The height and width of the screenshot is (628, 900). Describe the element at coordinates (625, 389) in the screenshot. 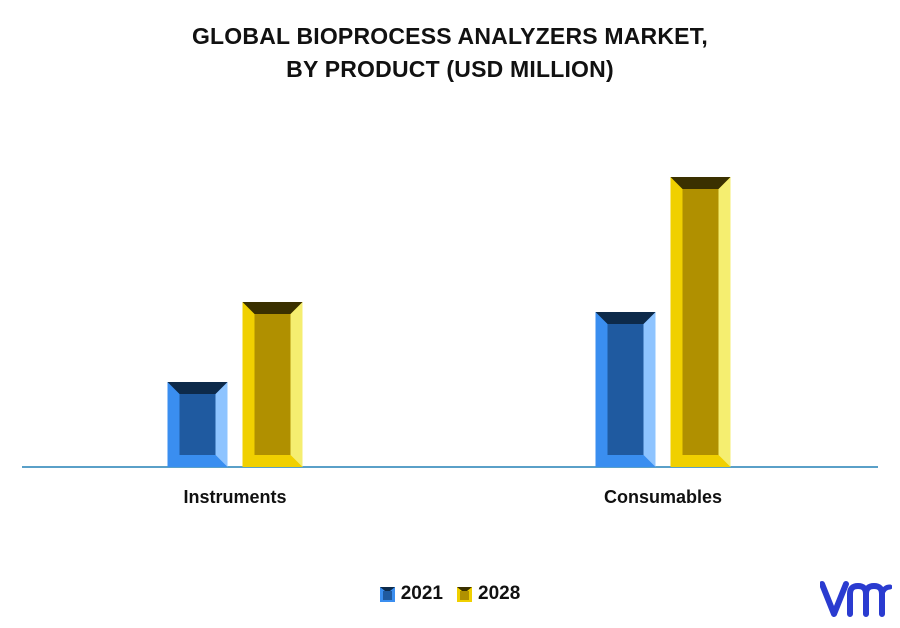

I see `bar-consumables-2021` at that location.